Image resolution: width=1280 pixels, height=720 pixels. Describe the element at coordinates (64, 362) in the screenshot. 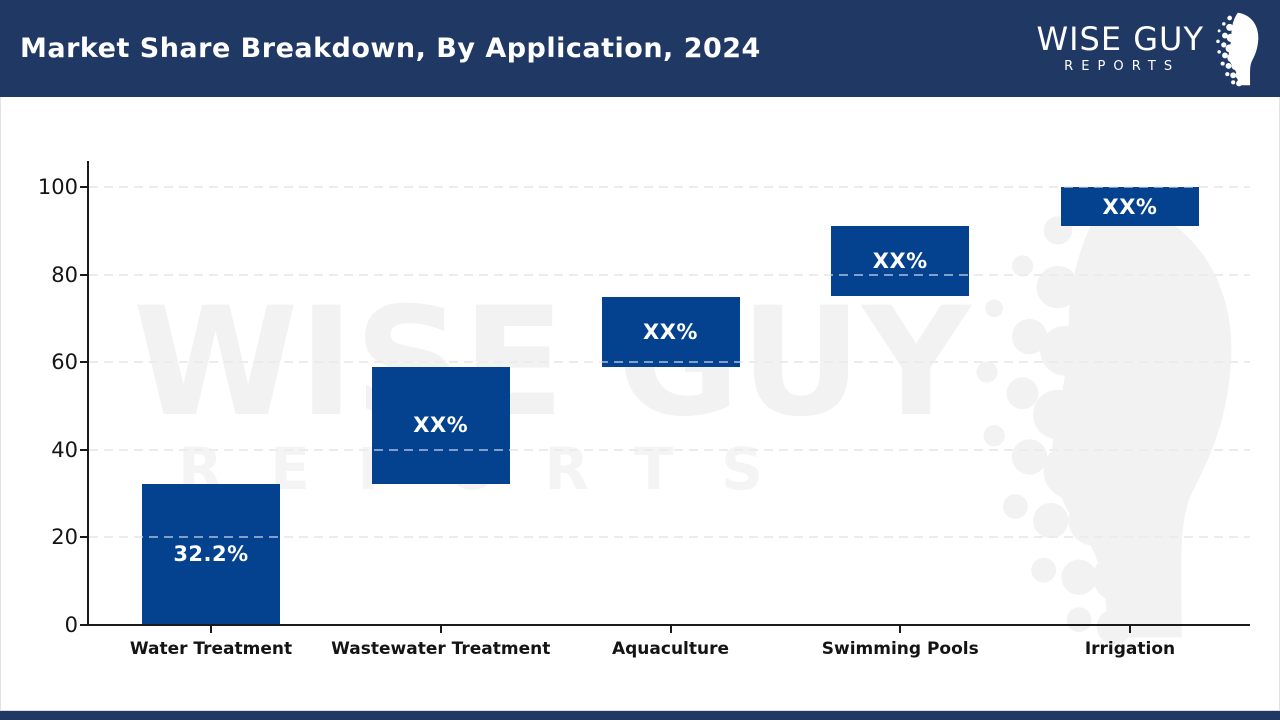

I see `y-tick-label: 60` at that location.